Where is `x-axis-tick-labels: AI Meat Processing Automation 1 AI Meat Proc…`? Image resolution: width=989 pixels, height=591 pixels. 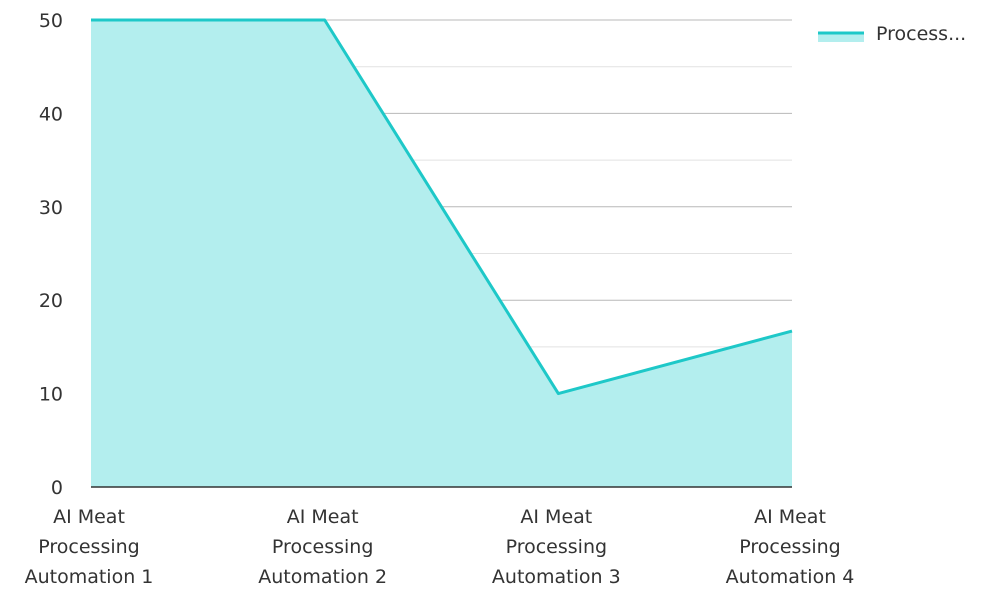
x-axis-tick-labels: AI Meat Processing Automation 1 AI Meat Proc… is located at coordinates (440, 547).